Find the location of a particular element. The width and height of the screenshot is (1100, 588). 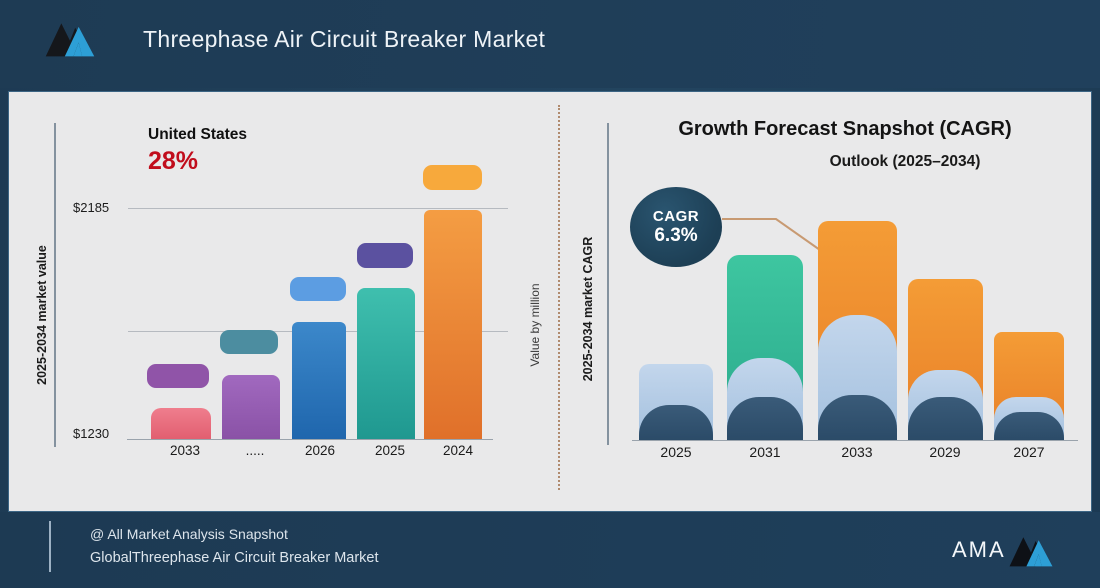

right-chart-y-axis-title: 2025-2034 market CAGR is located at coordinates (588, 309).